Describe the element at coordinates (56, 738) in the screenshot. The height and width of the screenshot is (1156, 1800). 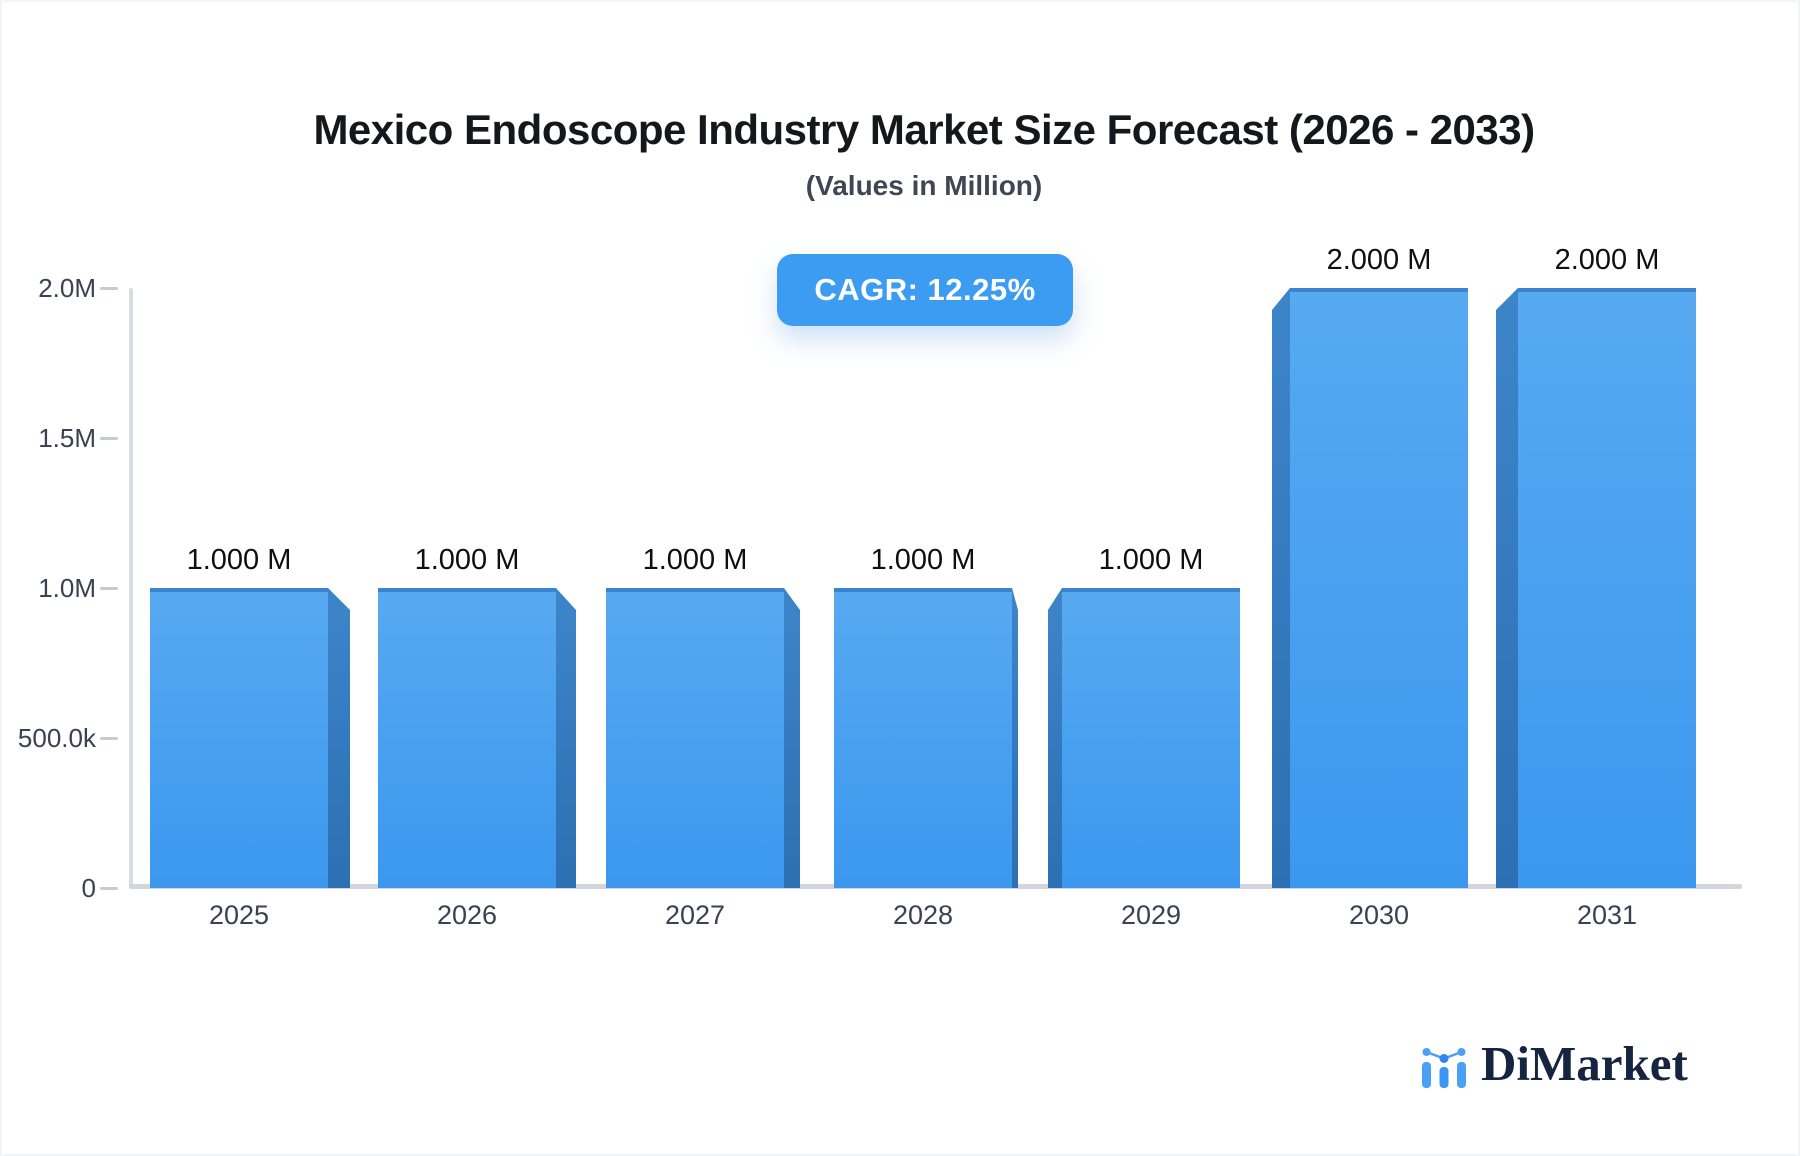
I see `y-tick-label: 500.0k` at that location.